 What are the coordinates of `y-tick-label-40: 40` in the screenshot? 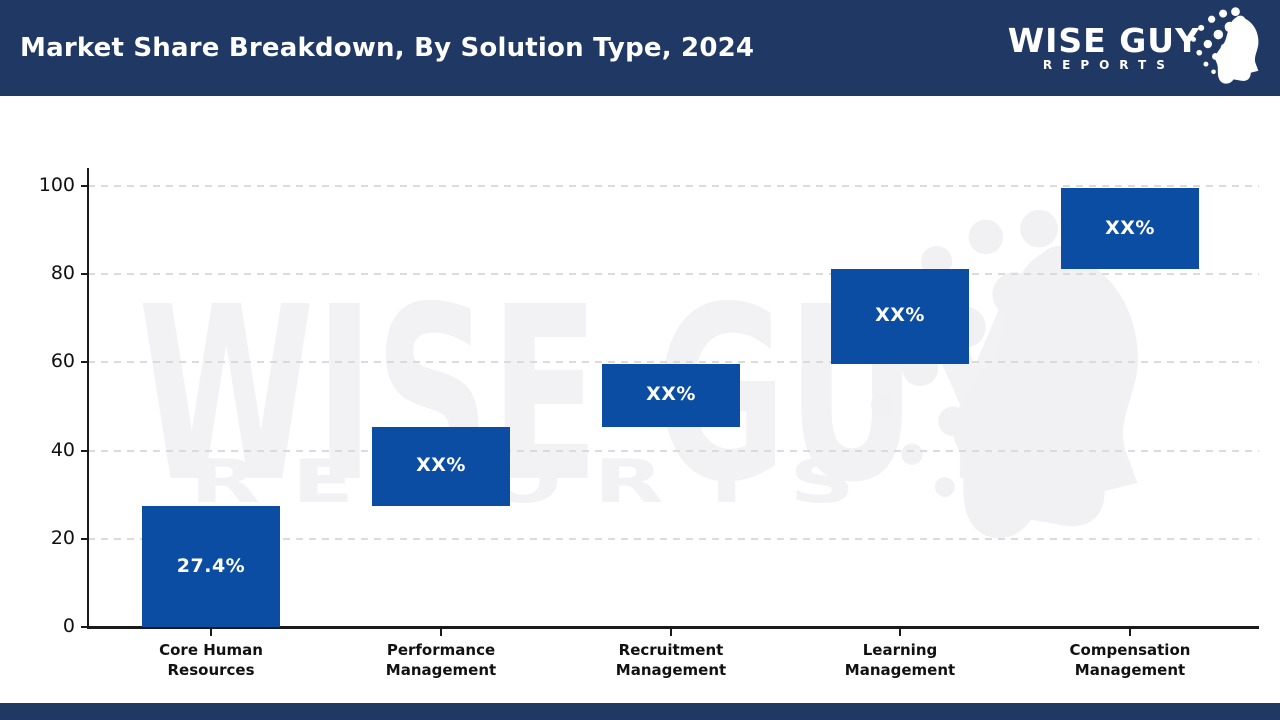 It's located at (62, 449).